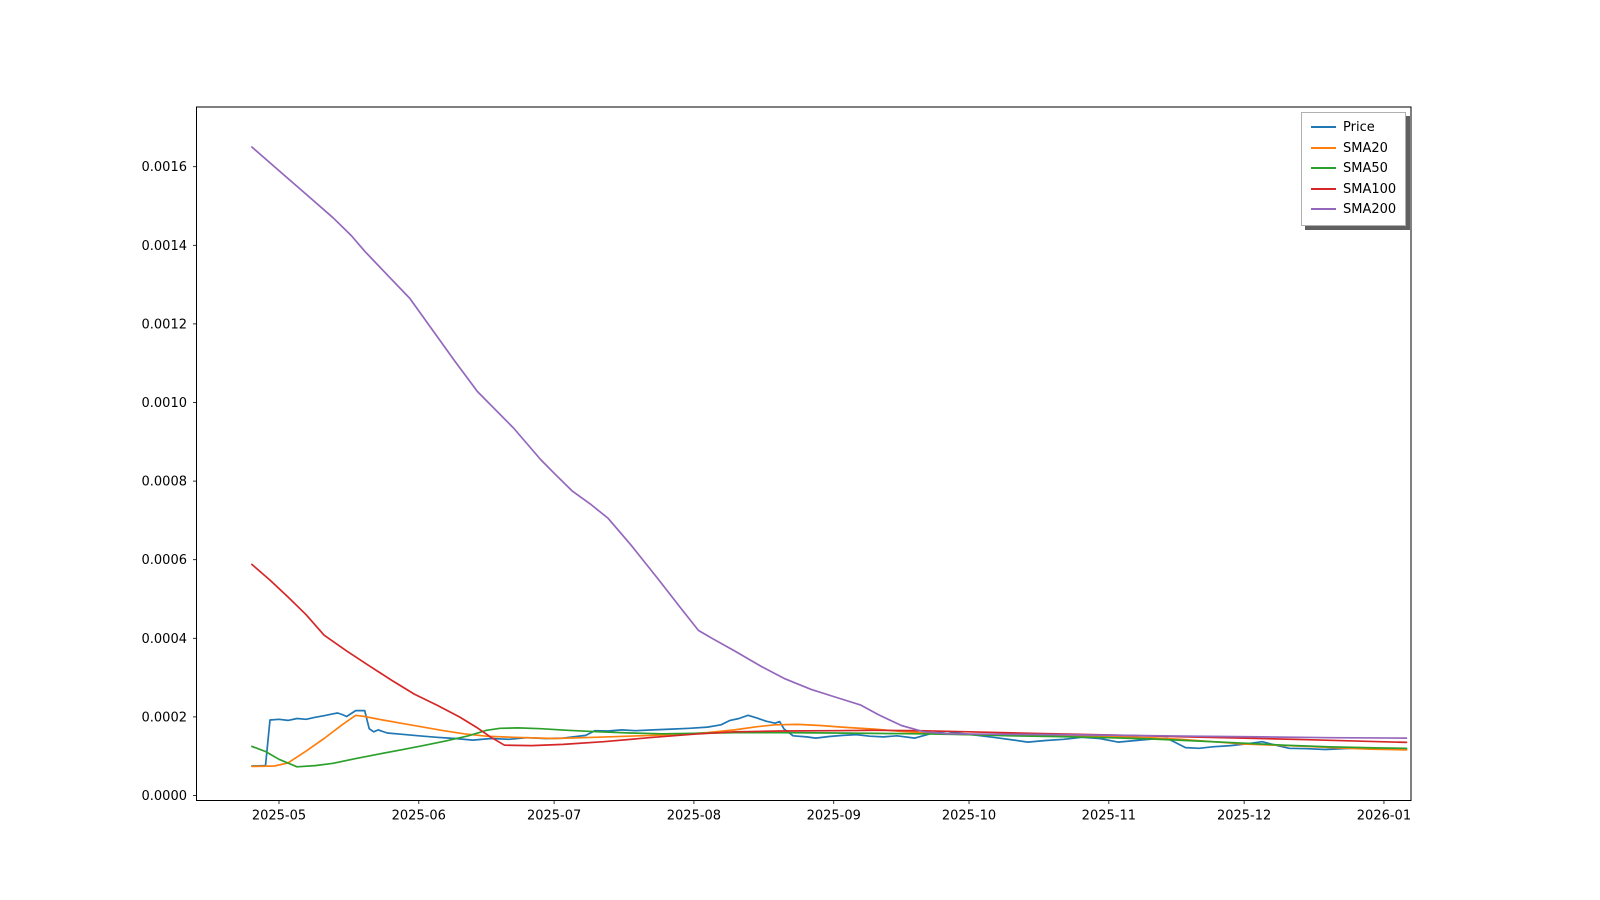  Describe the element at coordinates (1323, 127) in the screenshot. I see `legend-swatch-price` at that location.